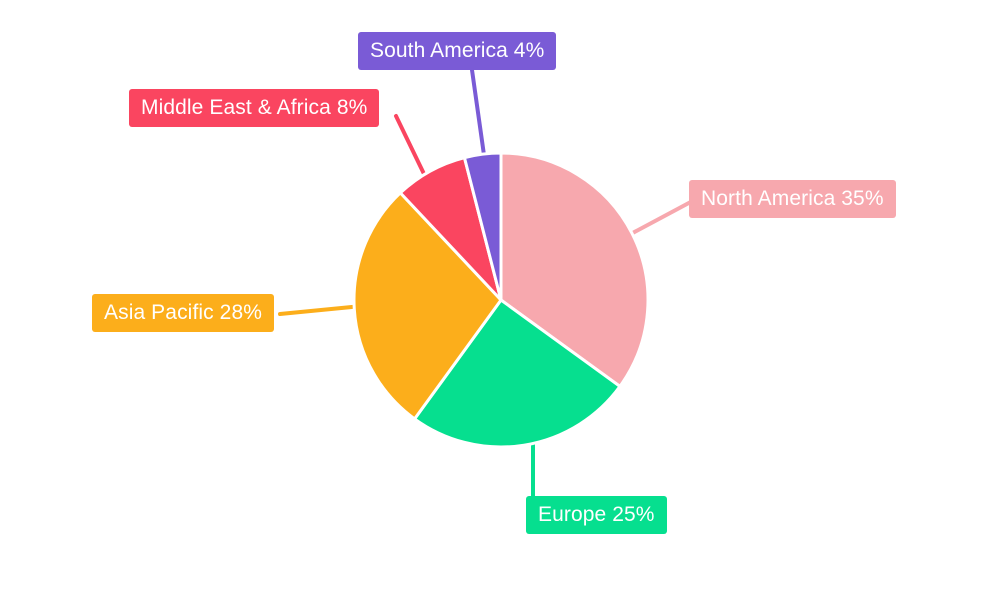  What do you see at coordinates (596, 515) in the screenshot?
I see `slice-label-europe: Europe 25%` at bounding box center [596, 515].